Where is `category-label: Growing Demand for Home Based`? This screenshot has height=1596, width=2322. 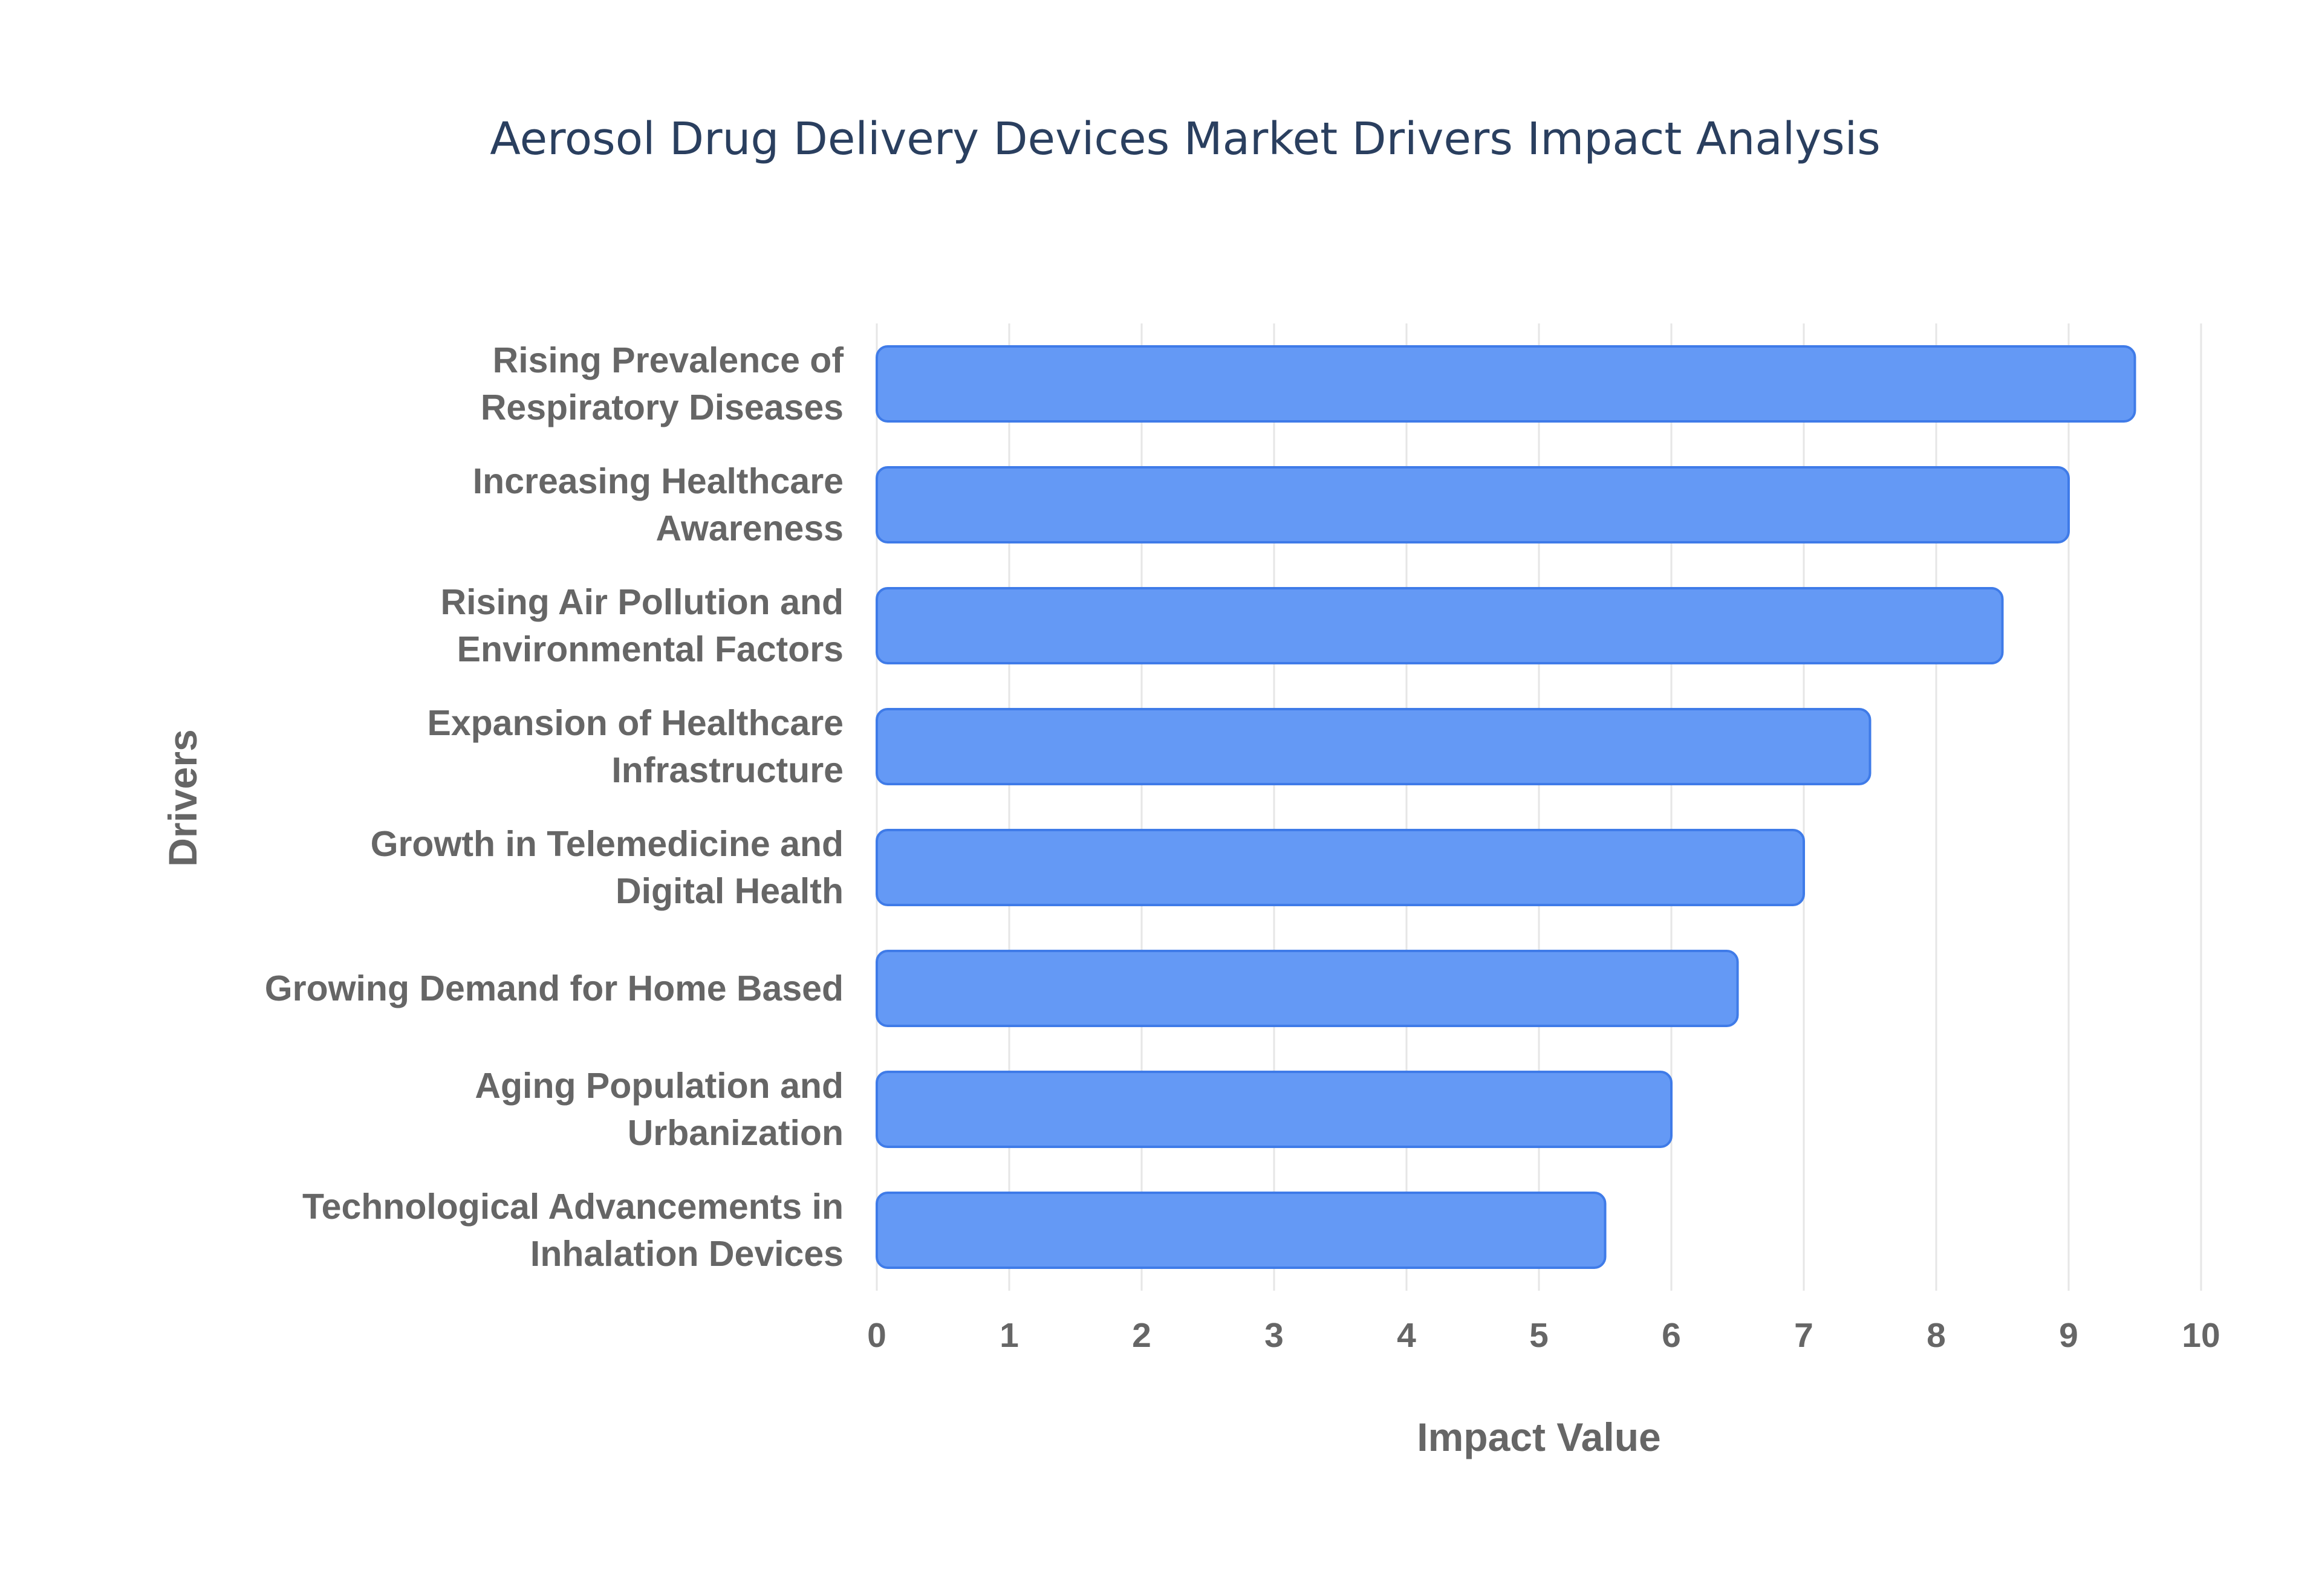 category-label: Growing Demand for Home Based is located at coordinates (554, 988).